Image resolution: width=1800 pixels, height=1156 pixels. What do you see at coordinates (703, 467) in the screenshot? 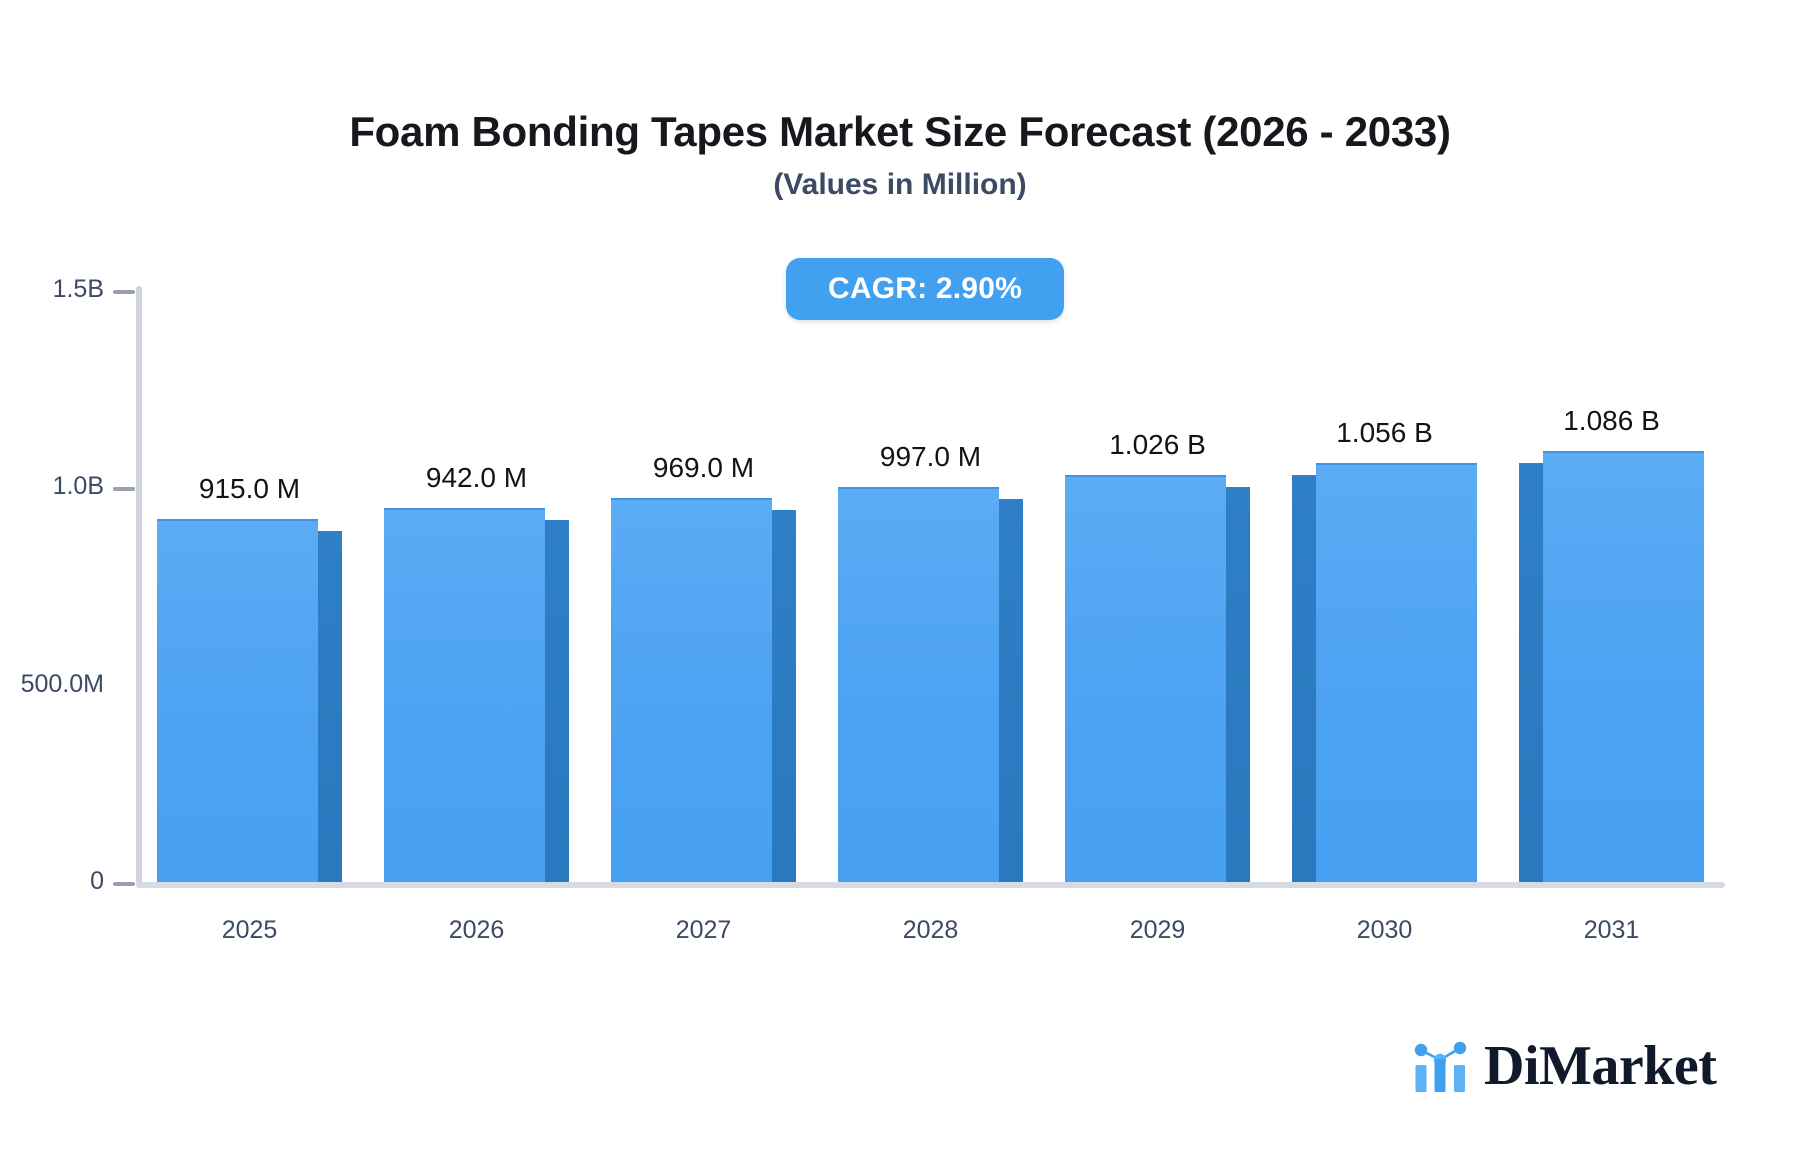
I see `bar-value-label: 969.0 M` at bounding box center [703, 467].